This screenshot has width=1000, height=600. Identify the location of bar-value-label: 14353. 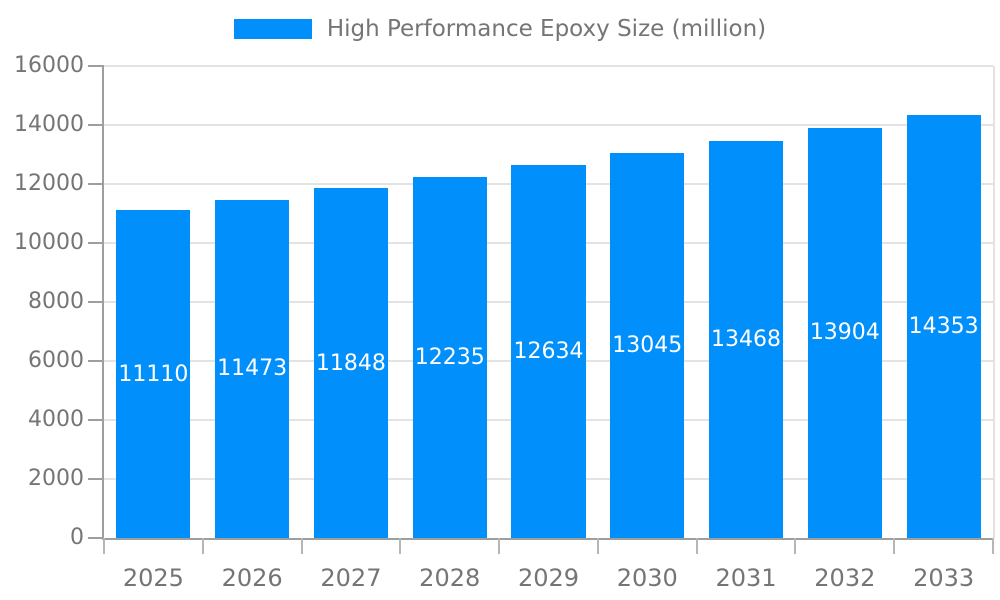
(943, 326).